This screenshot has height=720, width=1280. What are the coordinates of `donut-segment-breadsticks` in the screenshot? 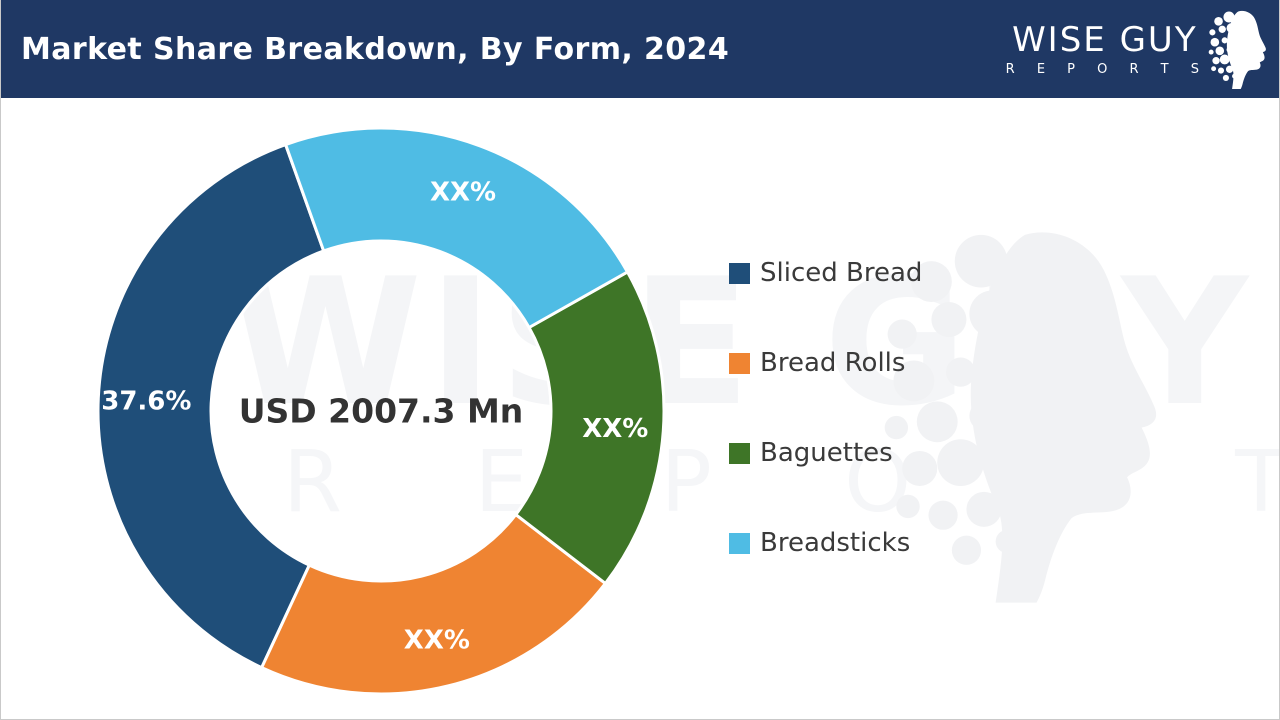 It's located at (457, 227).